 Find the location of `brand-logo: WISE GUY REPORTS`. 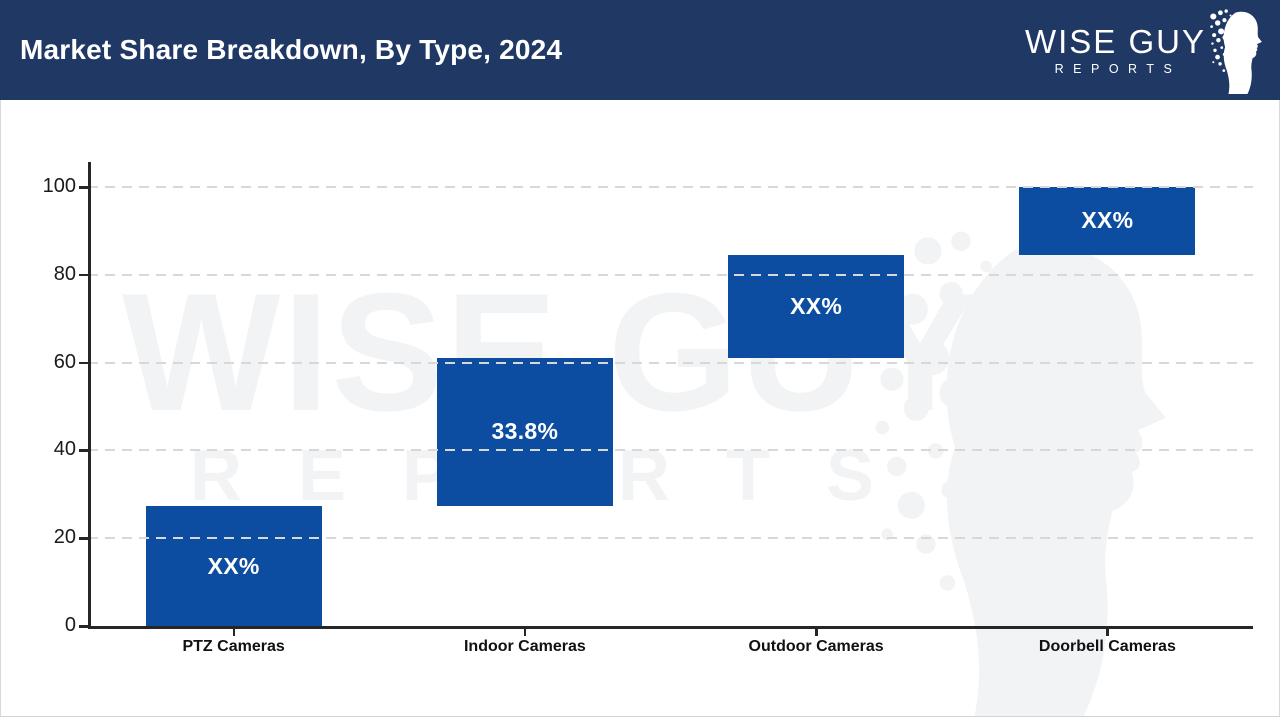

brand-logo: WISE GUY REPORTS is located at coordinates (1145, 50).